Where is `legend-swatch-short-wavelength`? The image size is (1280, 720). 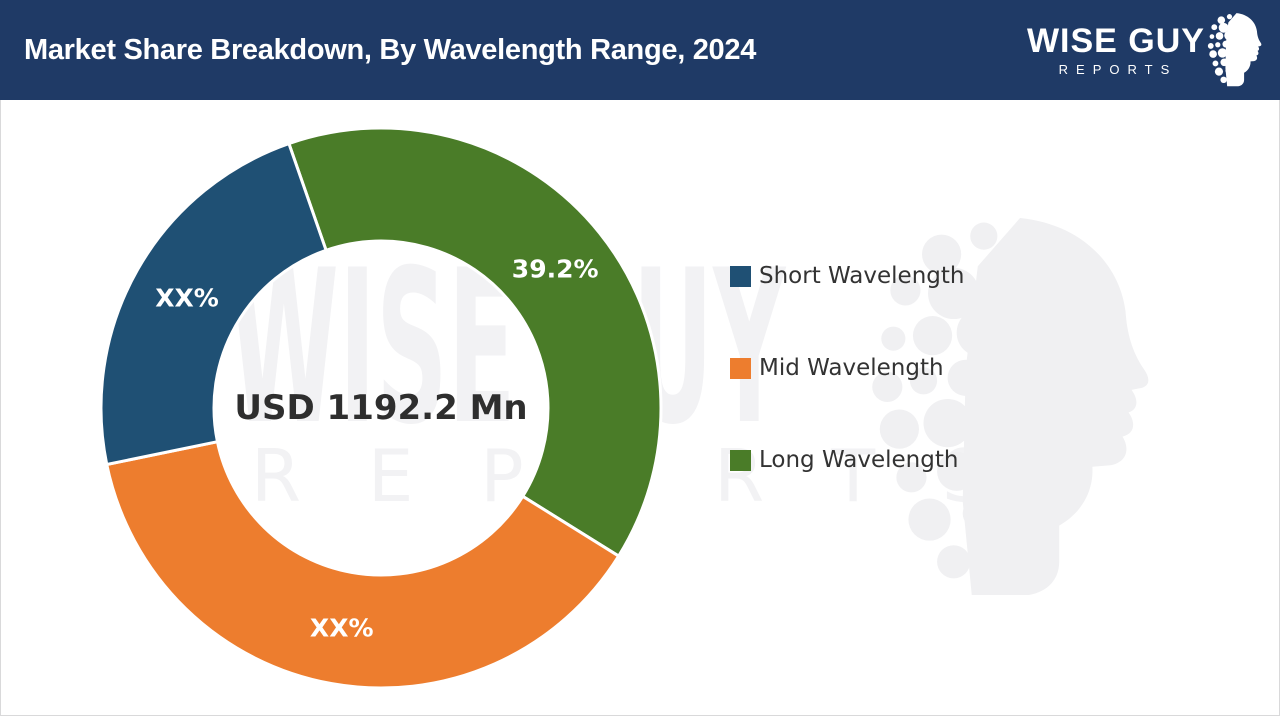 legend-swatch-short-wavelength is located at coordinates (740, 276).